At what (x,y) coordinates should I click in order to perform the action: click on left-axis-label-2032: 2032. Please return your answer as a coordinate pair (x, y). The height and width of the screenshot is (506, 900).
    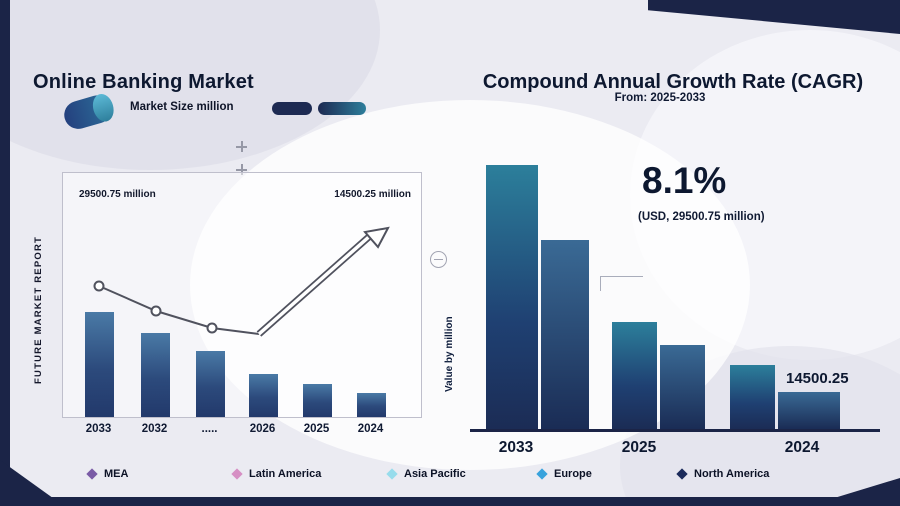
    Looking at the image, I should click on (154, 429).